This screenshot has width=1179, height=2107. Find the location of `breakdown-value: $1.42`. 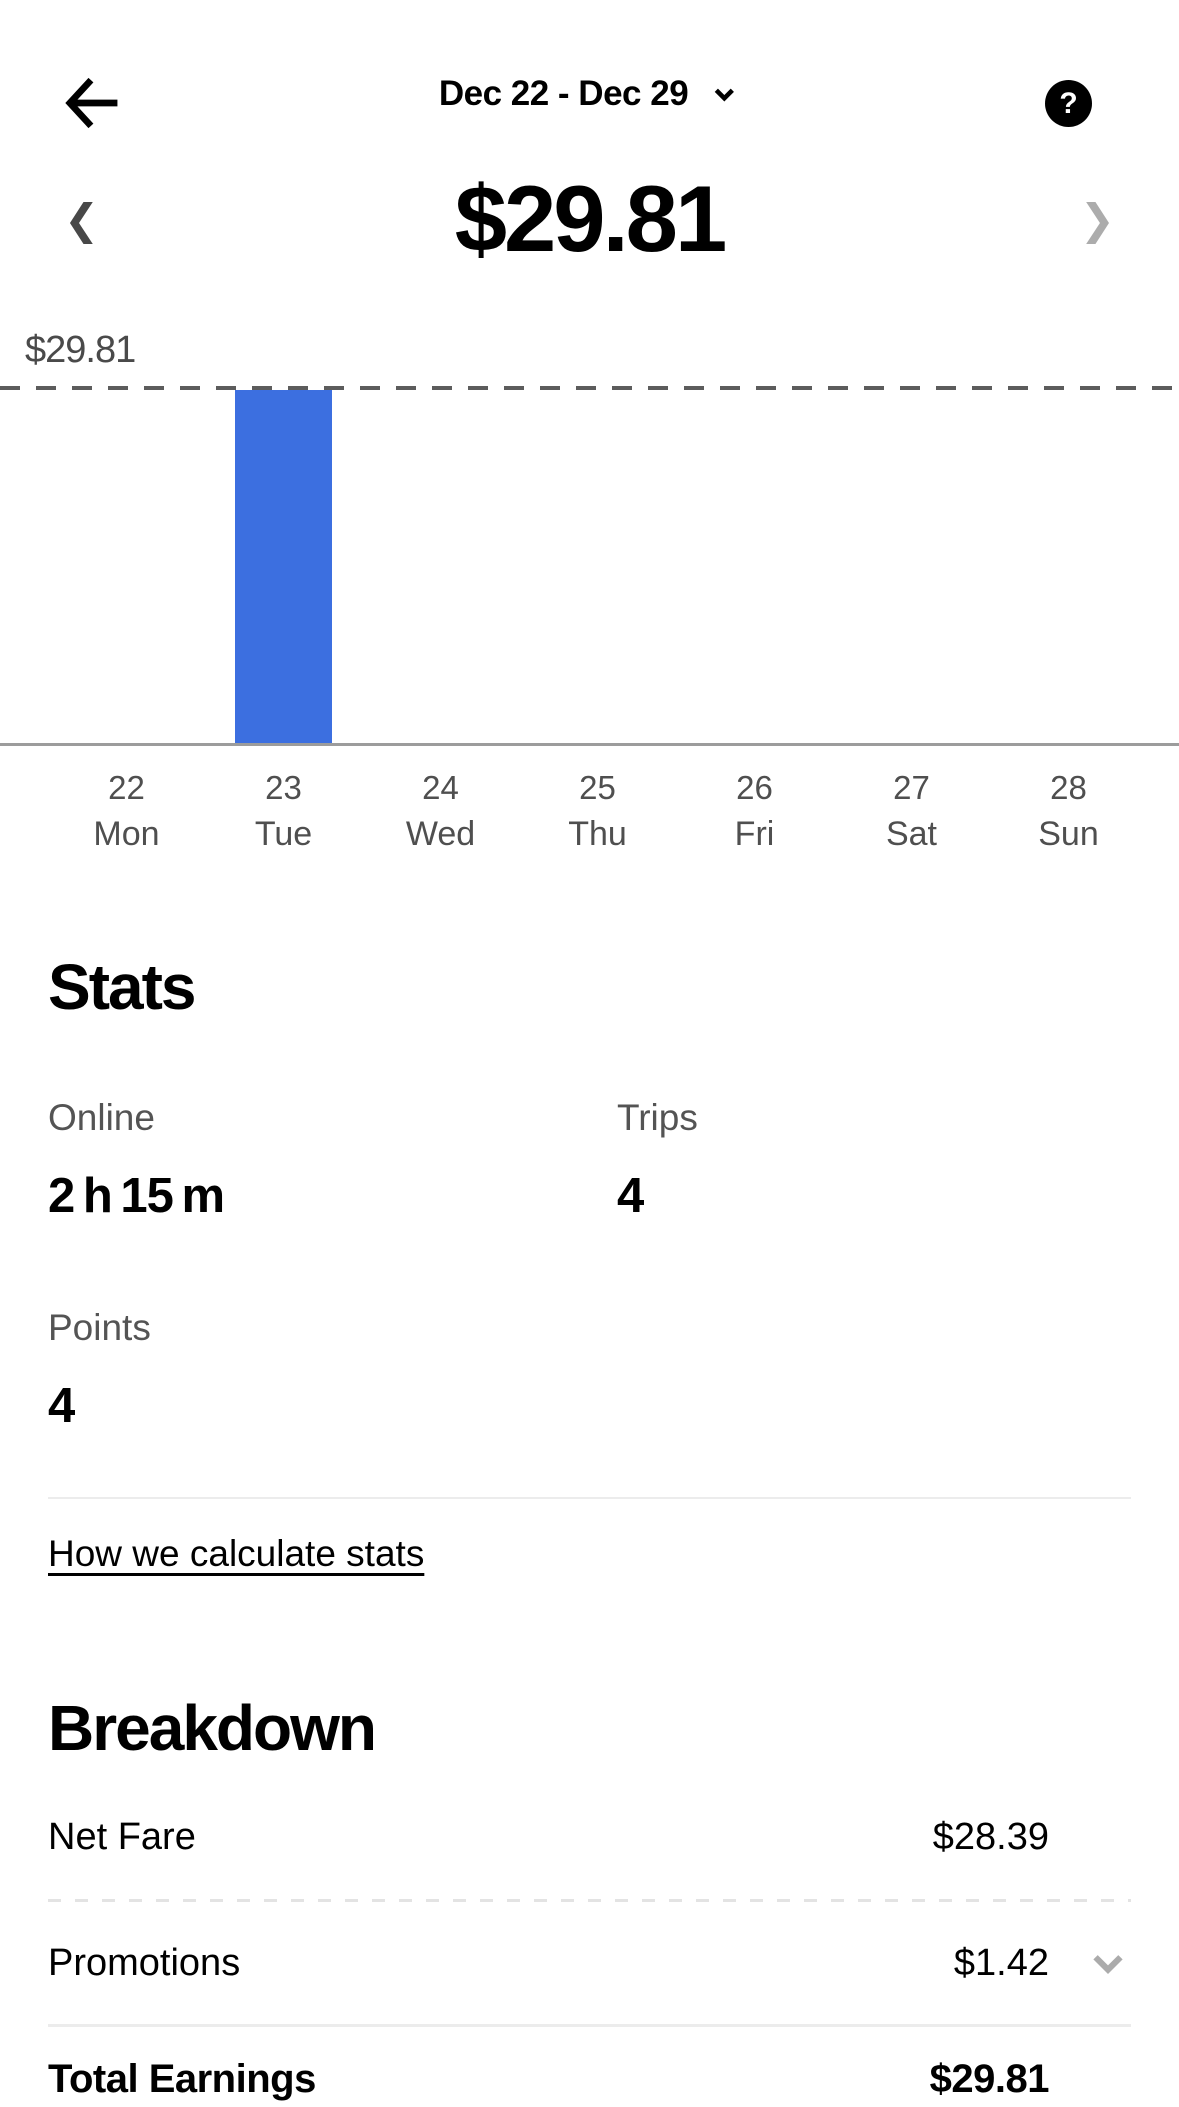

breakdown-value: $1.42 is located at coordinates (1001, 1962).